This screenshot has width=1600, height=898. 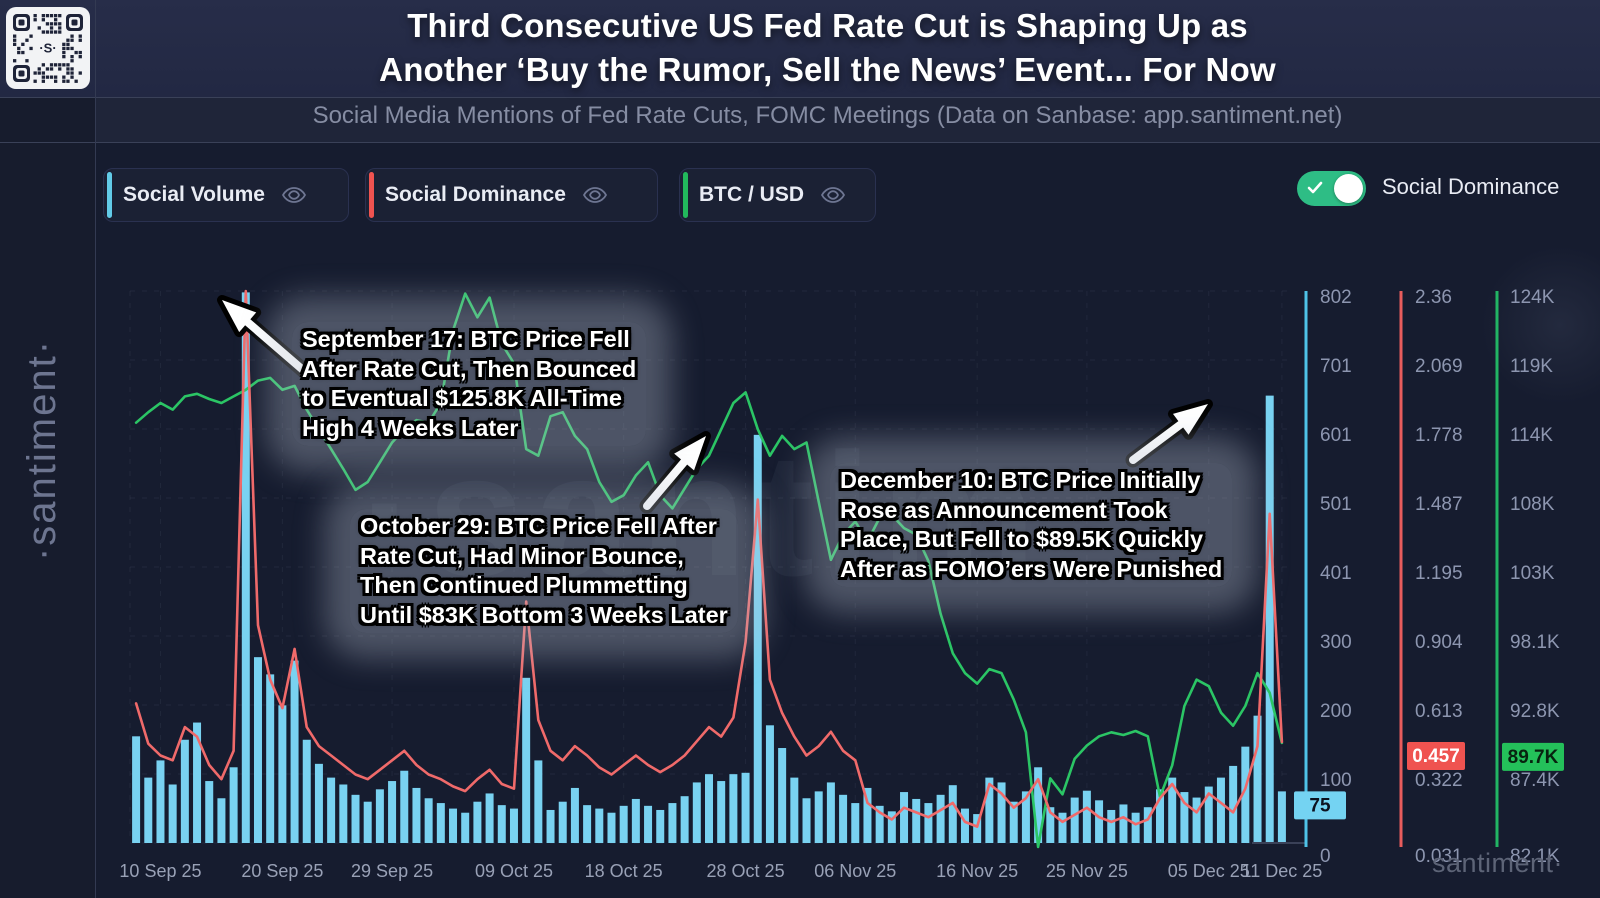 What do you see at coordinates (1439, 856) in the screenshot?
I see `dominance-tick-label: 0.031` at bounding box center [1439, 856].